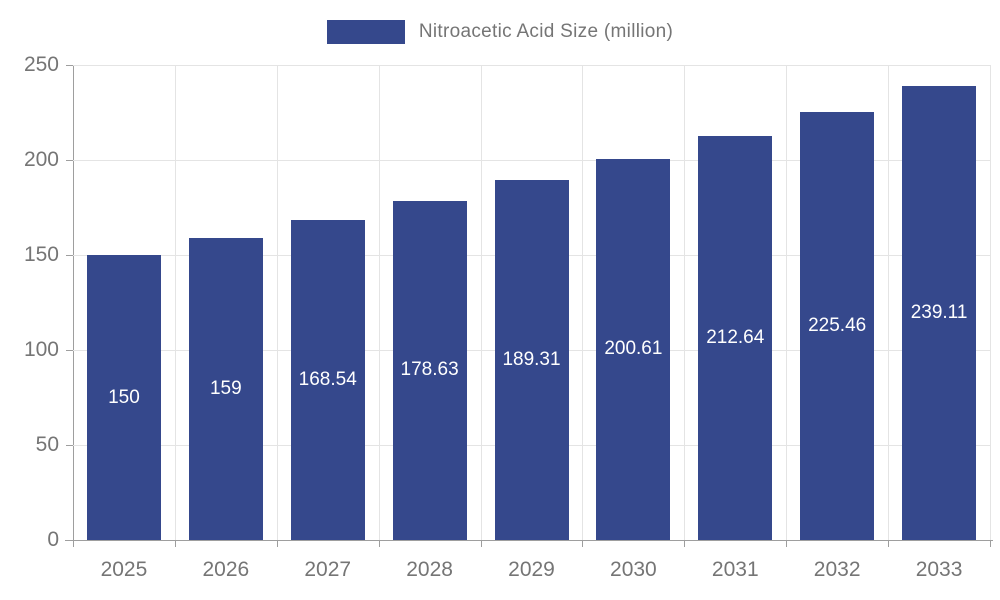 The height and width of the screenshot is (600, 1000). I want to click on y-axis-tick-label: 50, so click(47, 444).